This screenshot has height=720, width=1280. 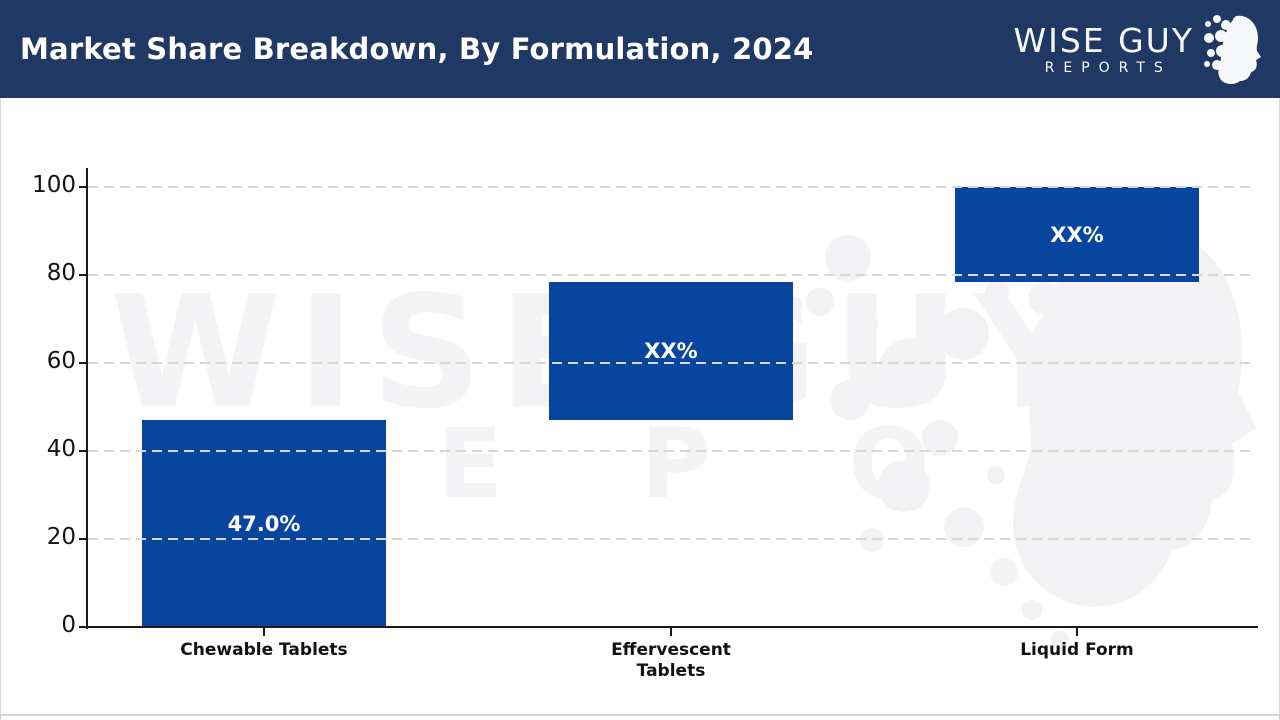 I want to click on y-tick-label-80: 80, so click(x=61, y=273).